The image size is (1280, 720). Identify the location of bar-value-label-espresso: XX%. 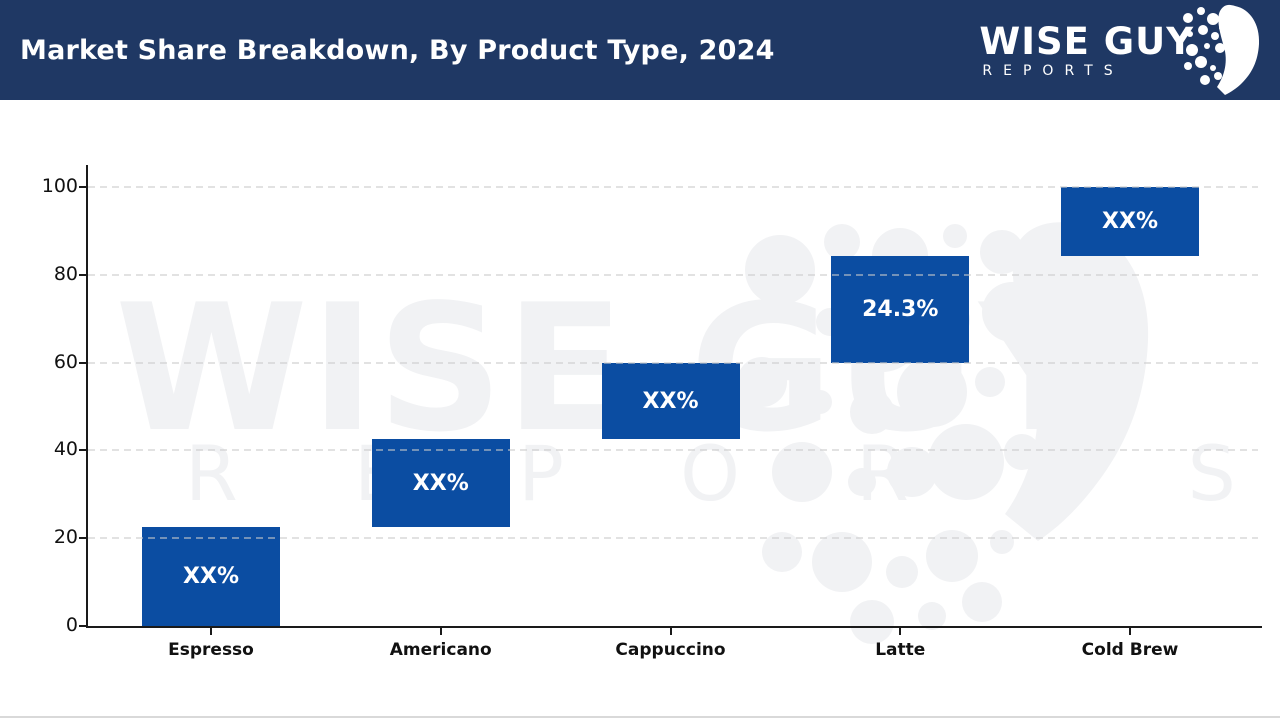
(211, 577).